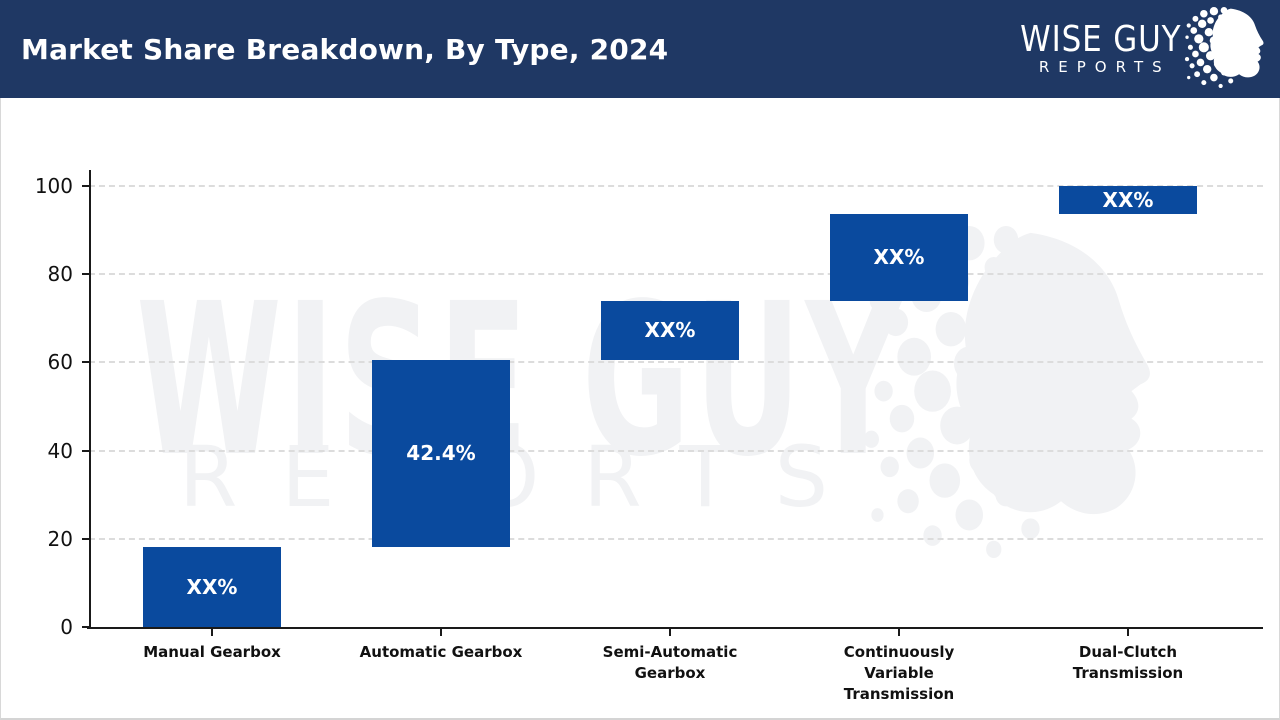 The height and width of the screenshot is (720, 1280). What do you see at coordinates (60, 538) in the screenshot?
I see `y-axis-tick-label: 20` at bounding box center [60, 538].